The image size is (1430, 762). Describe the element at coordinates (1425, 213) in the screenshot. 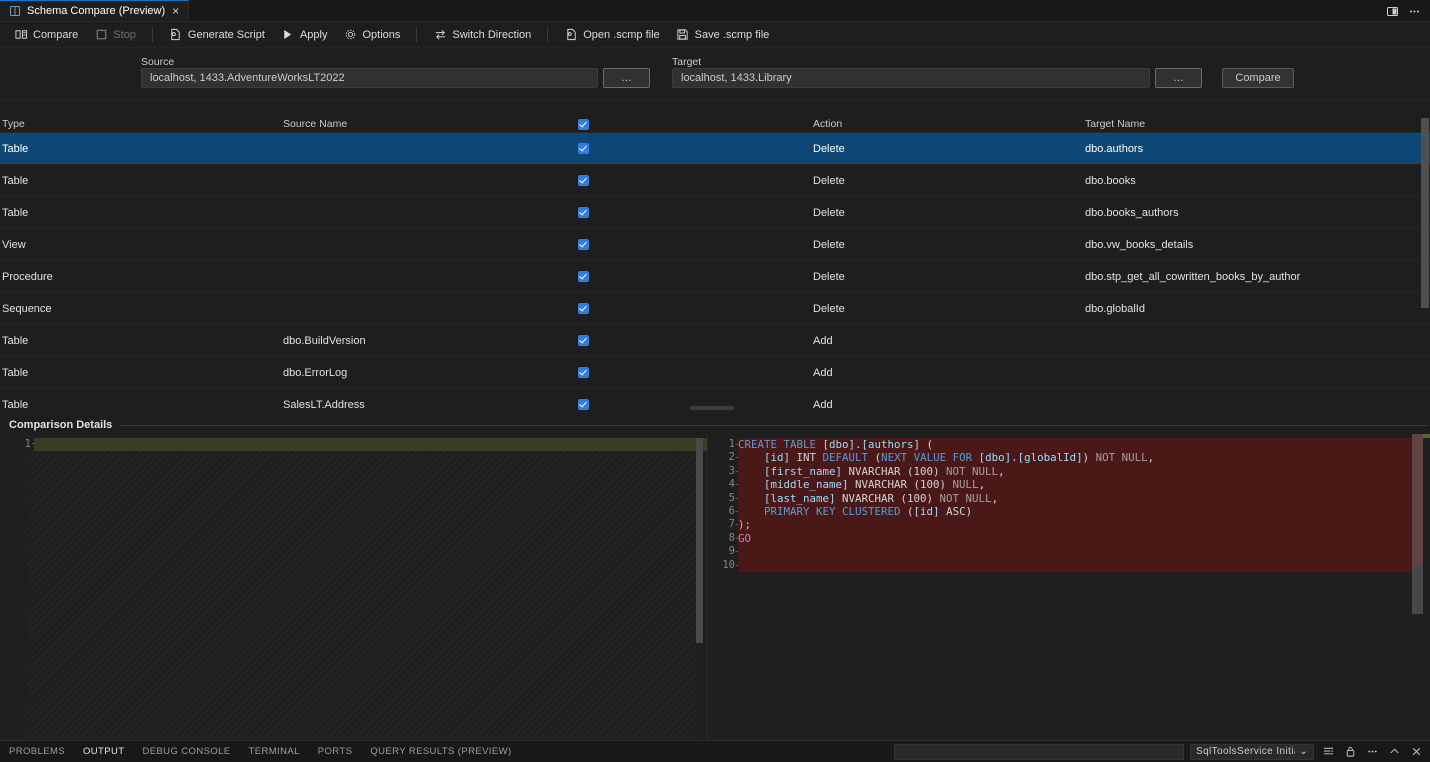

I see `grid-scrollbar-thumb` at that location.